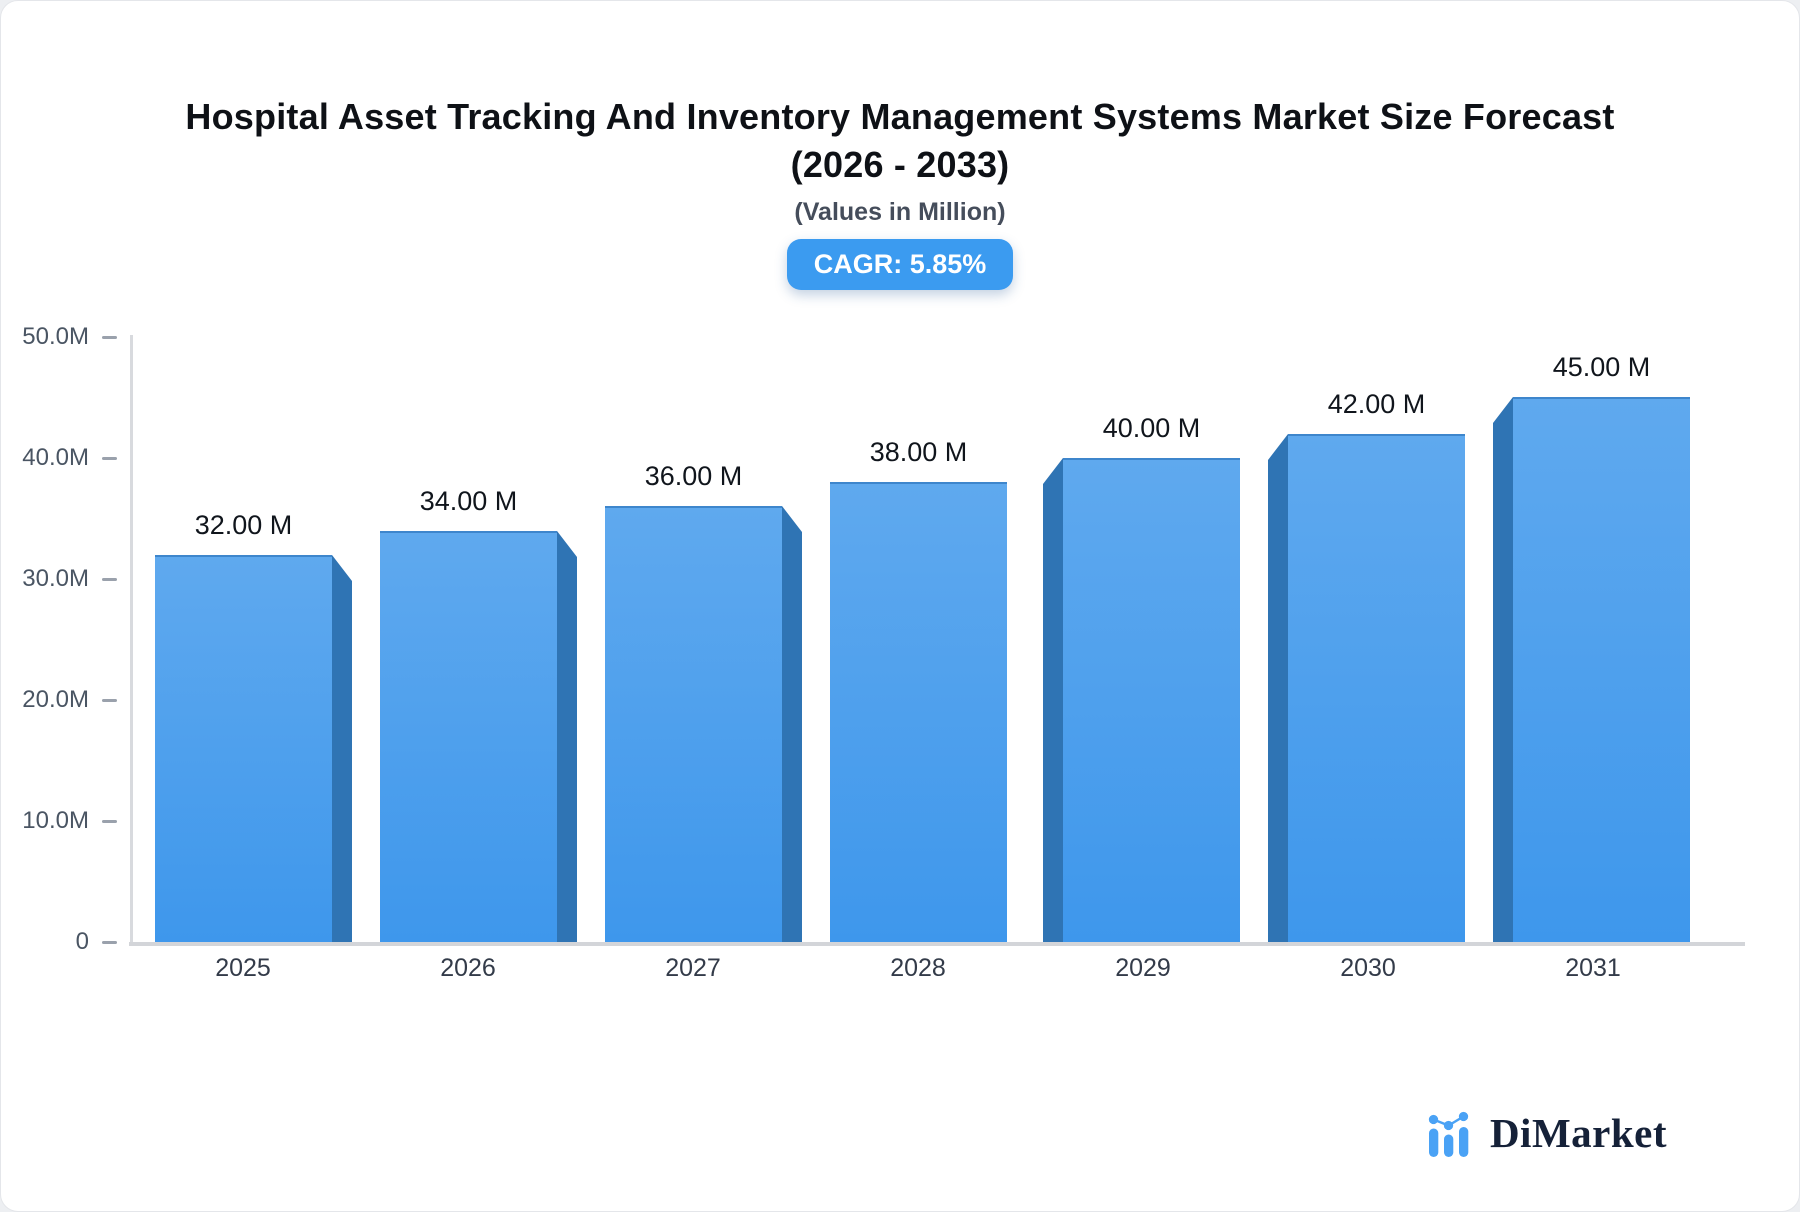  Describe the element at coordinates (918, 712) in the screenshot. I see `bar-2028` at that location.